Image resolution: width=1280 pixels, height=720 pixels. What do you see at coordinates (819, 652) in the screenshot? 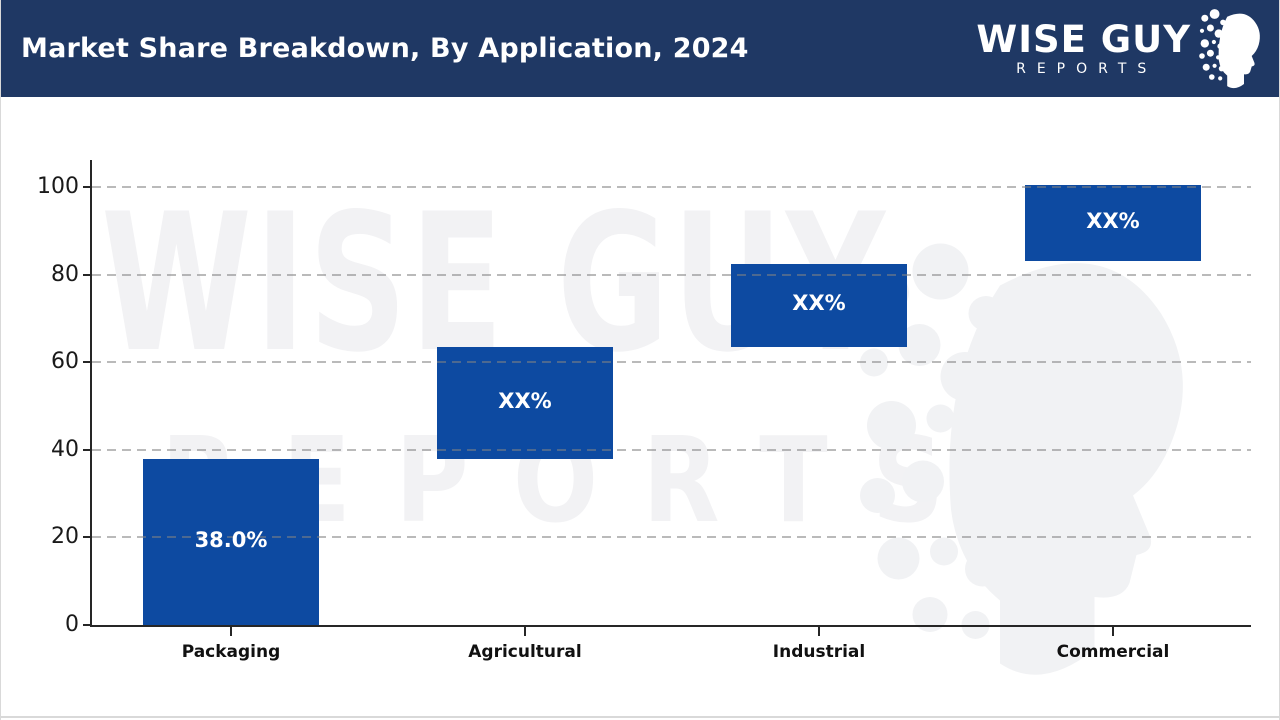
I see `x-tick-label-industrial: Industrial` at bounding box center [819, 652].